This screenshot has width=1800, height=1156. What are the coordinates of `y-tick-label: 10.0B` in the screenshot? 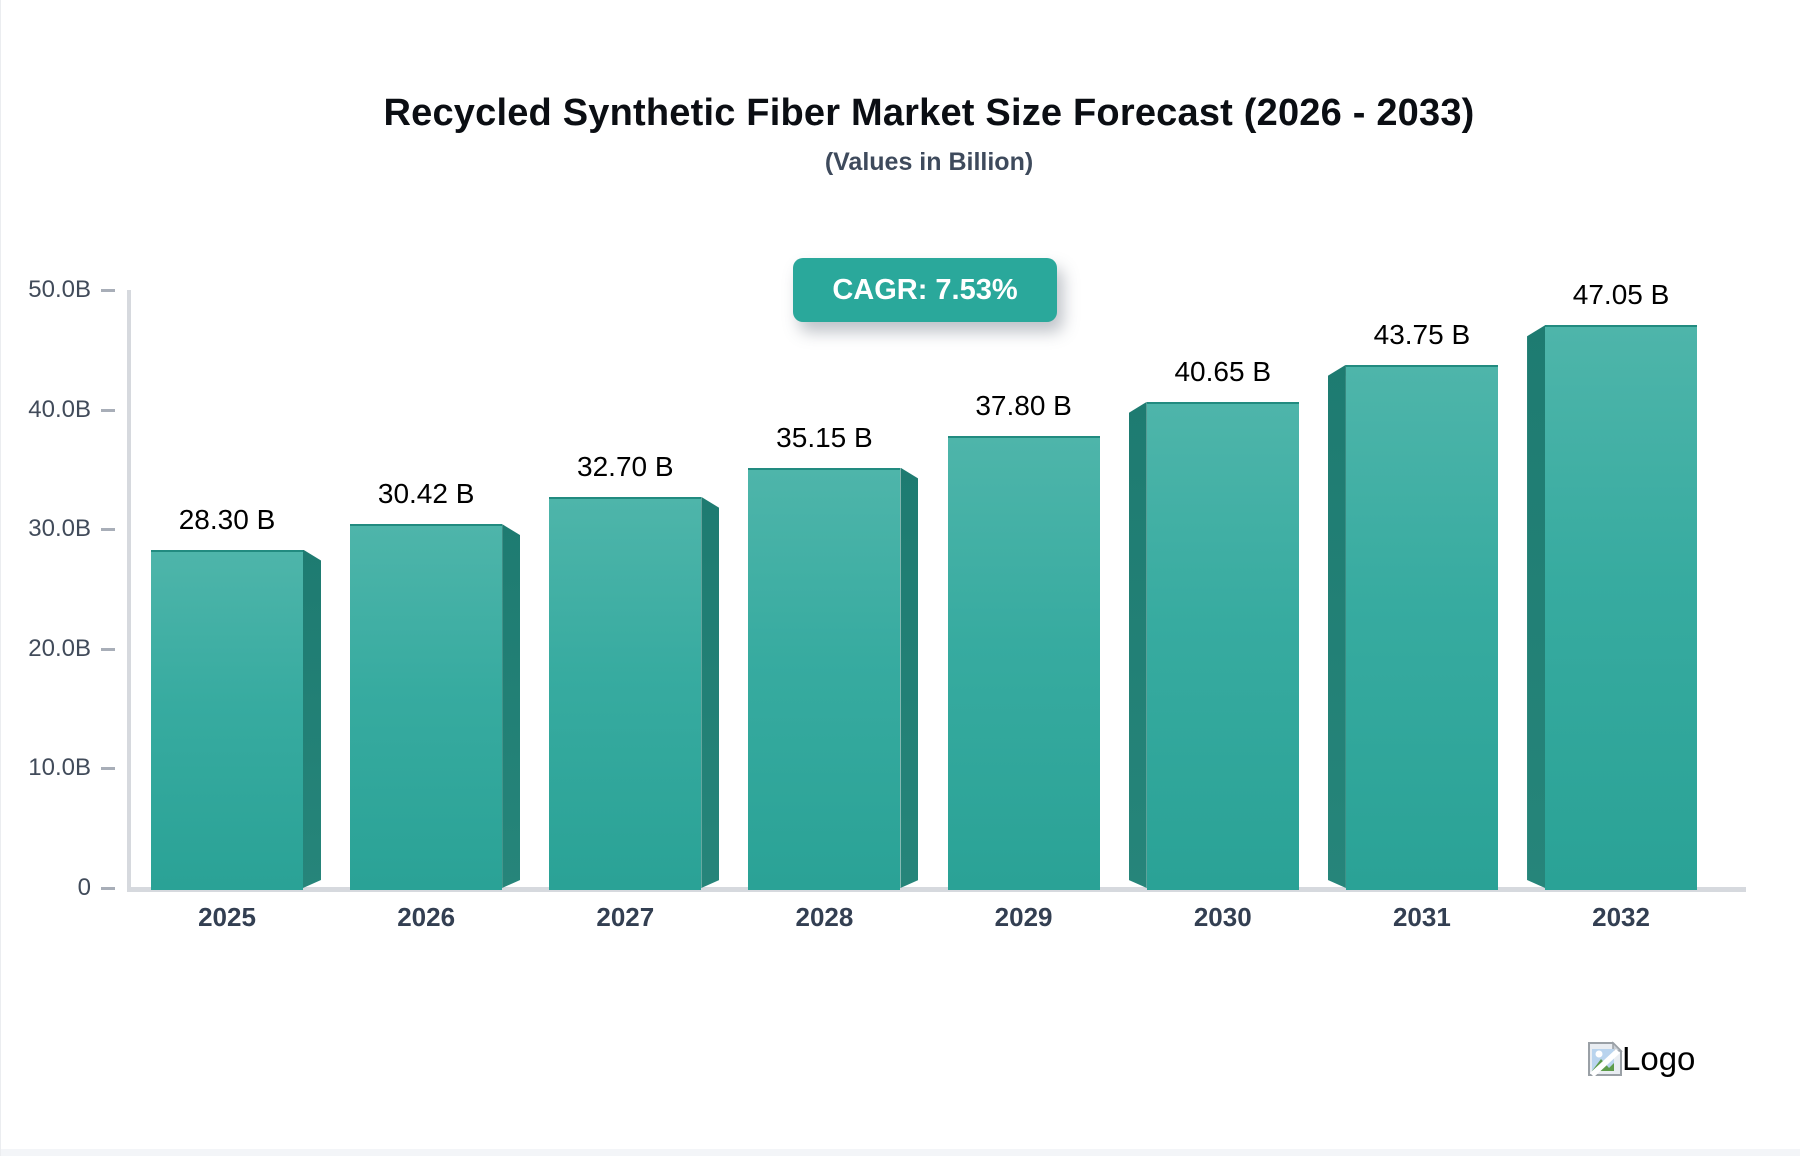 It's located at (59, 768).